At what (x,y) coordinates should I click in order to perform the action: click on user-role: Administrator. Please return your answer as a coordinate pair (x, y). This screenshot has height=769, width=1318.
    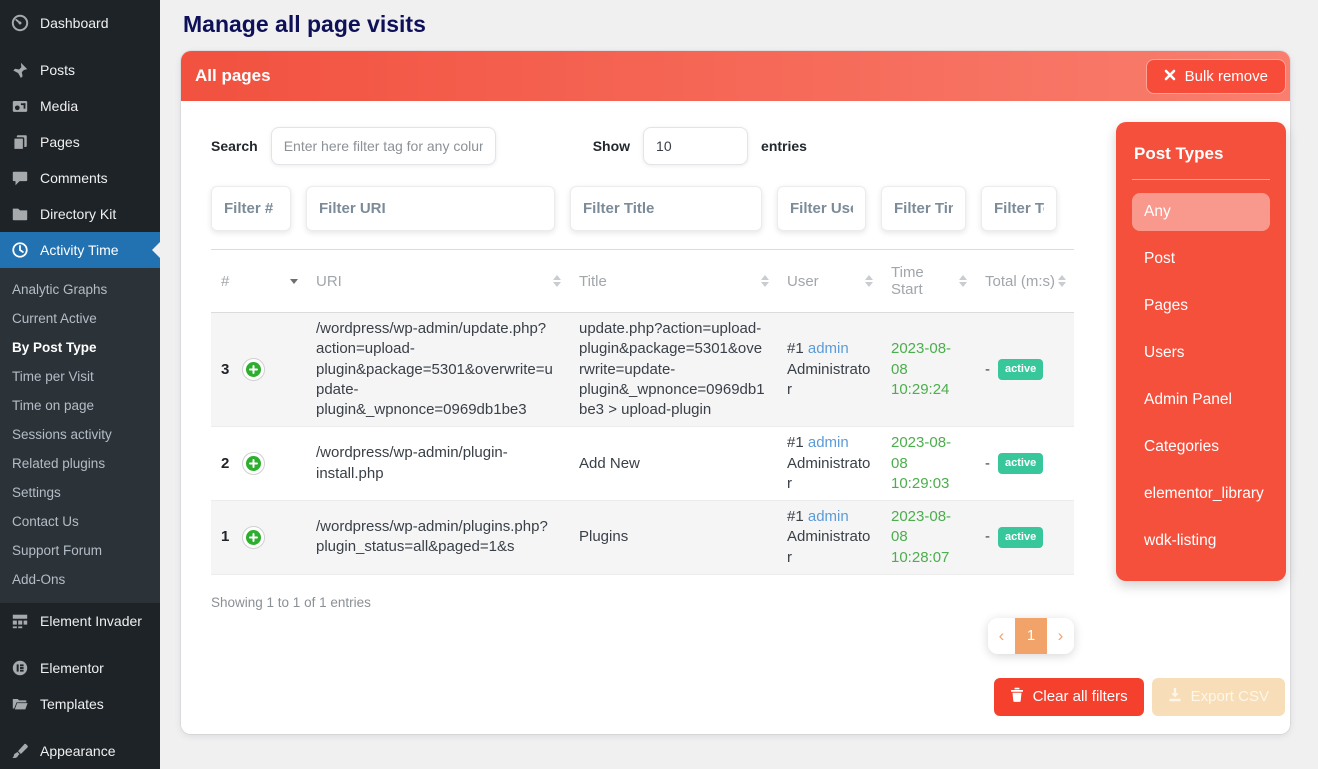
    Looking at the image, I should click on (829, 547).